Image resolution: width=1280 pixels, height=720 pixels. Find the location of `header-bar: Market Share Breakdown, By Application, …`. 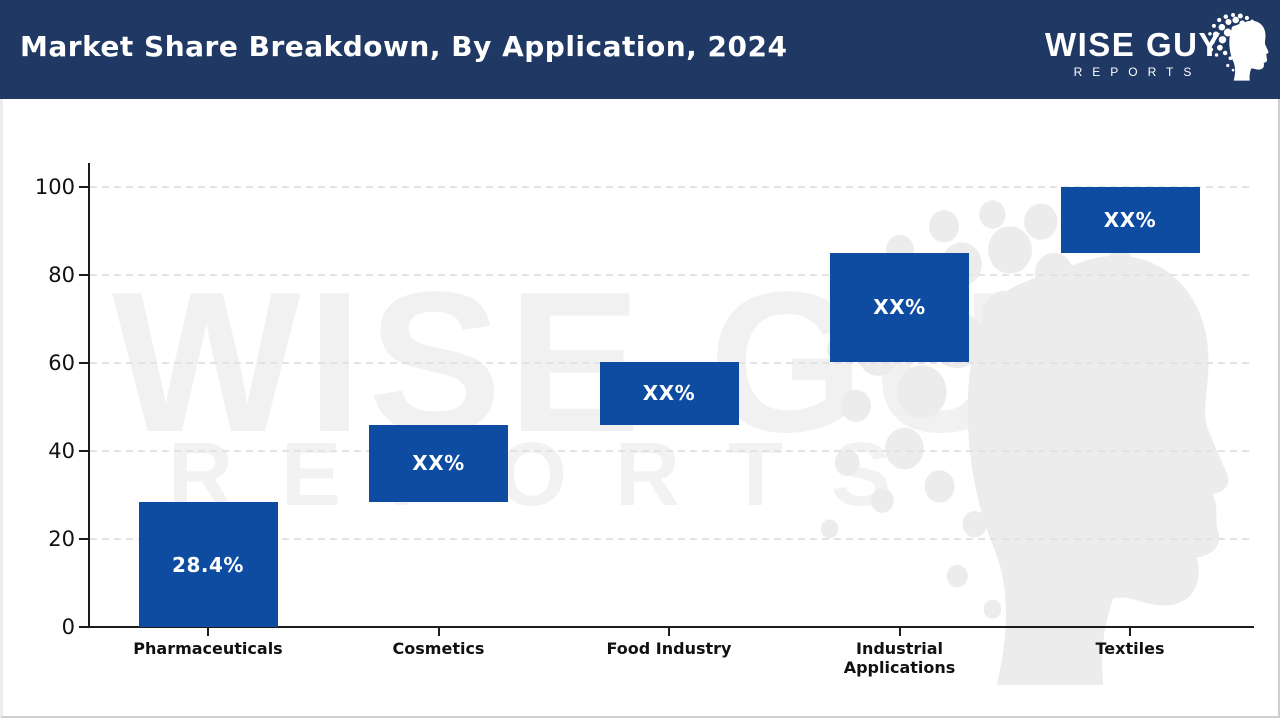

header-bar: Market Share Breakdown, By Application, … is located at coordinates (640, 49).